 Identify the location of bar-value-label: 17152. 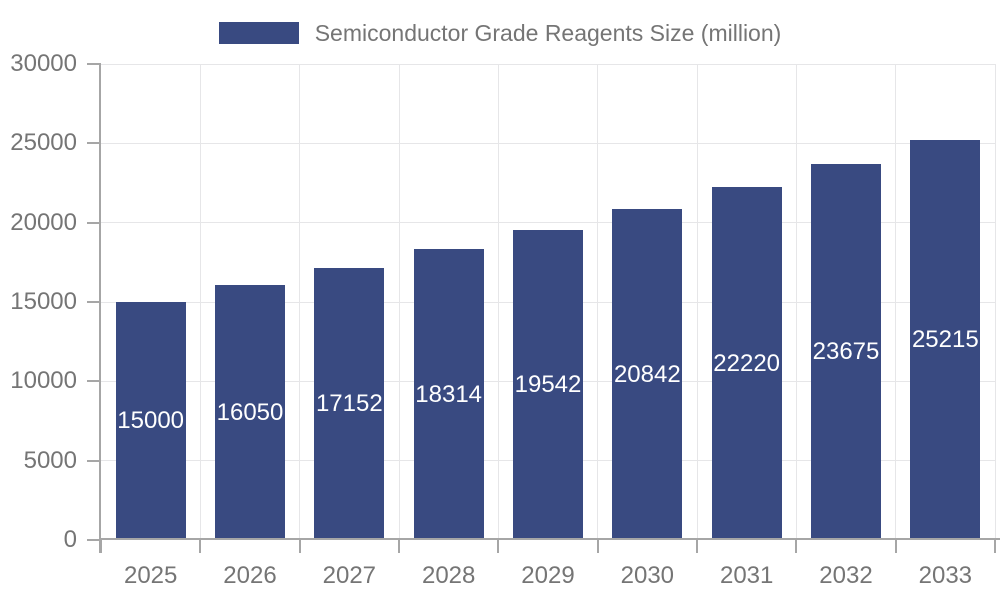
(349, 403).